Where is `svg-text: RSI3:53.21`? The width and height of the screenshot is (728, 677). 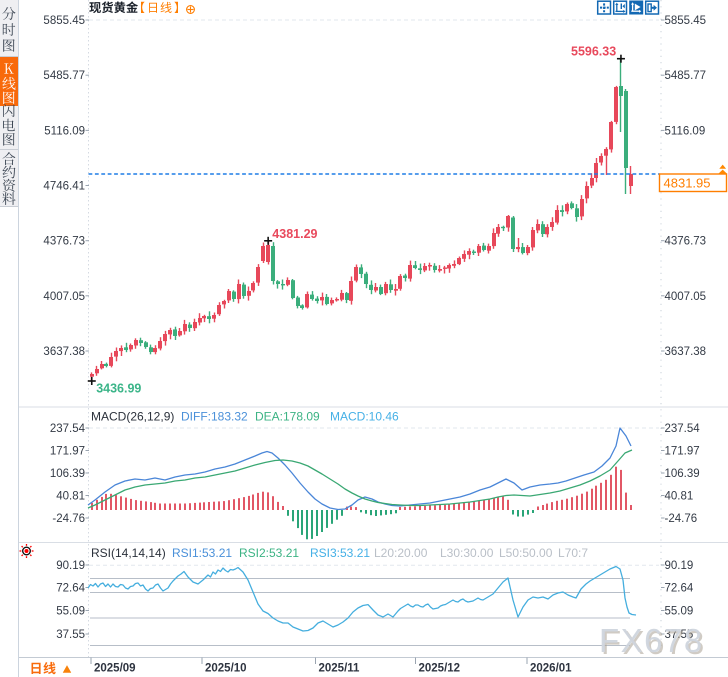 svg-text: RSI3:53.21 is located at coordinates (340, 553).